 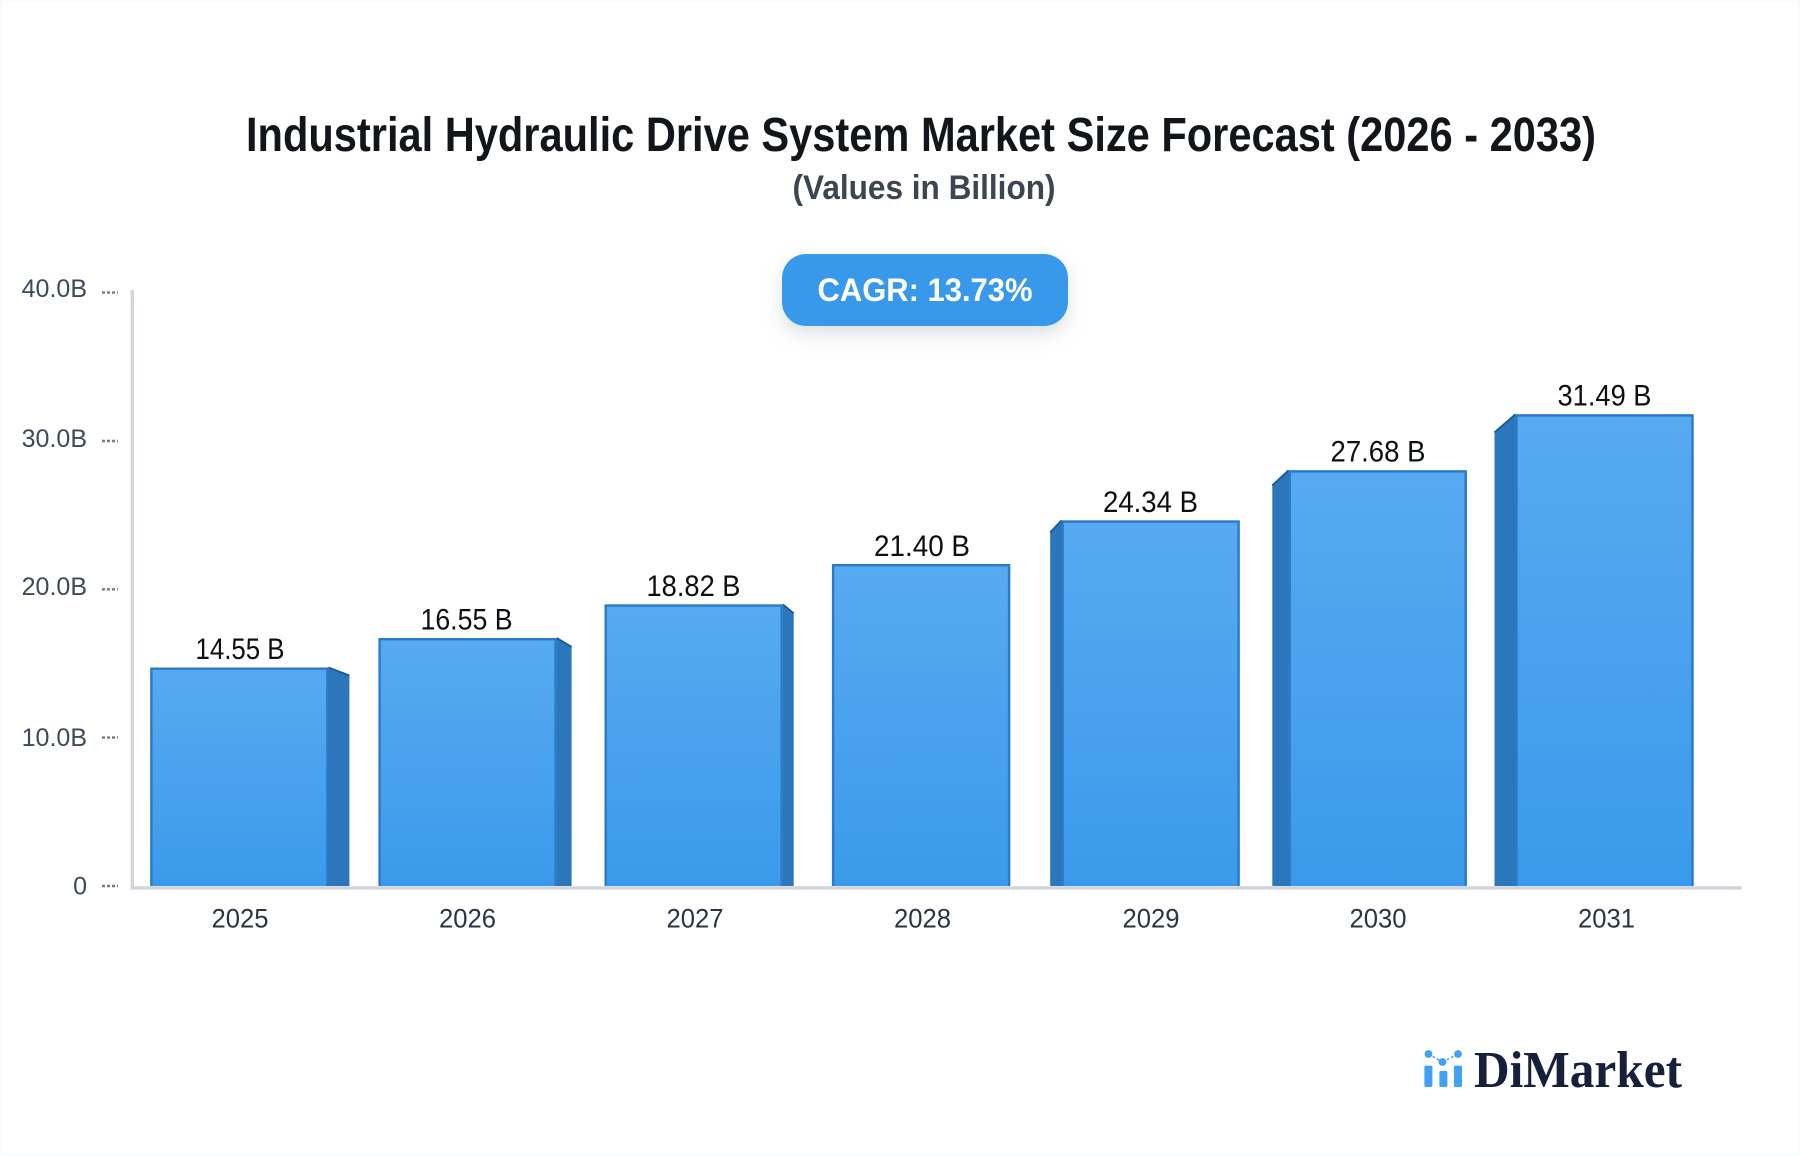 What do you see at coordinates (695, 919) in the screenshot?
I see `svg-text: 2027` at bounding box center [695, 919].